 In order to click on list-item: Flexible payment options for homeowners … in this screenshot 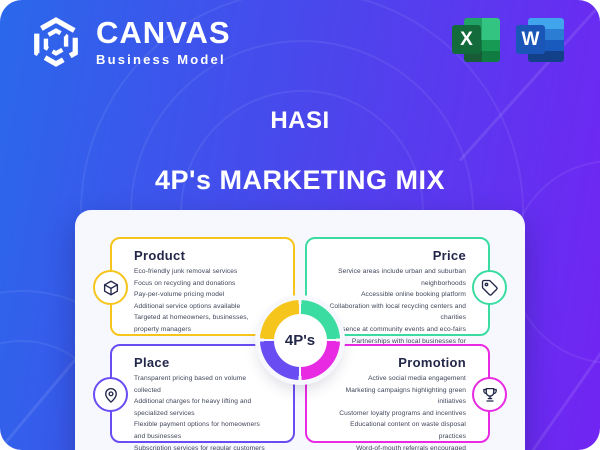, I will do `click(197, 430)`.